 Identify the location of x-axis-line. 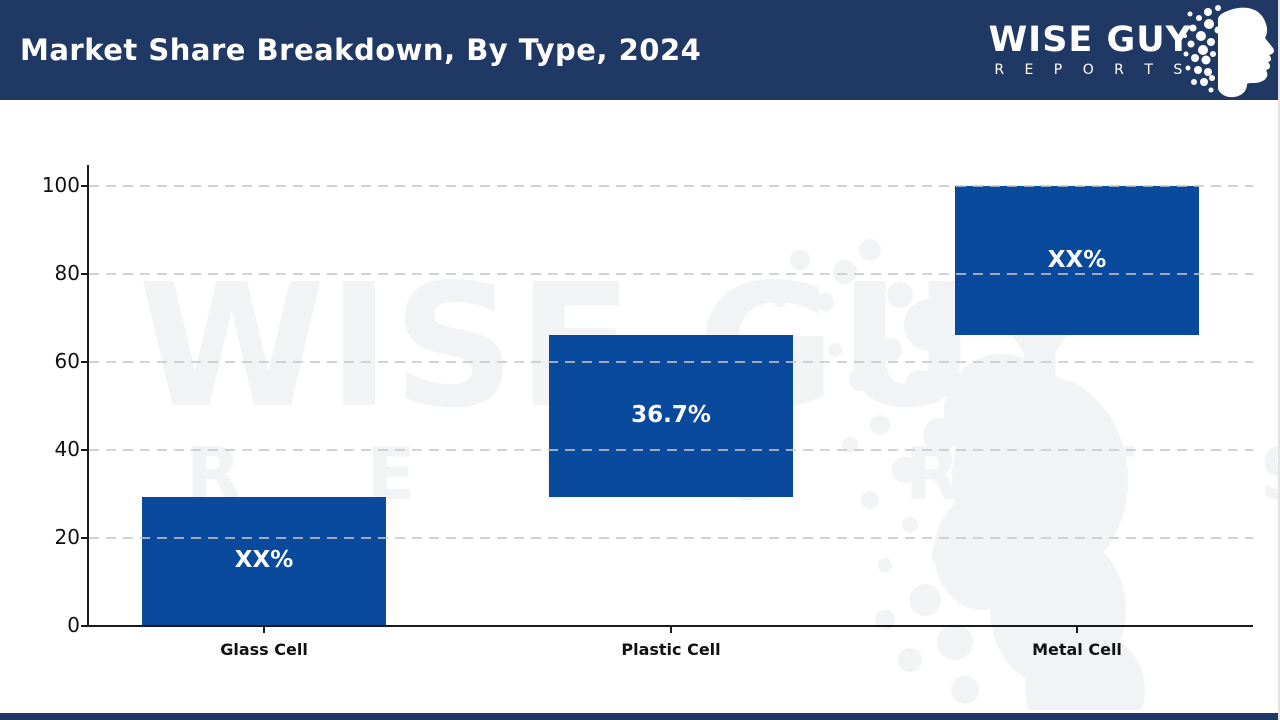
(670, 626).